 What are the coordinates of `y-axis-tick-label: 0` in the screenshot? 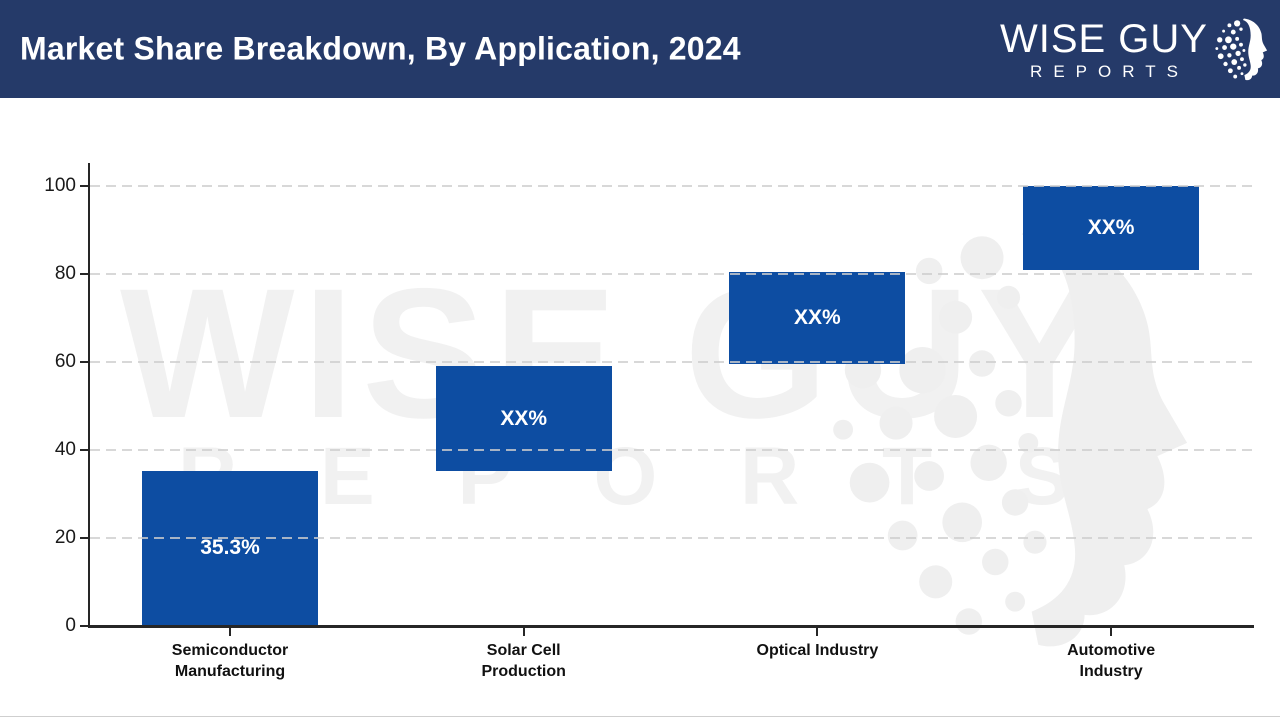 It's located at (70, 625).